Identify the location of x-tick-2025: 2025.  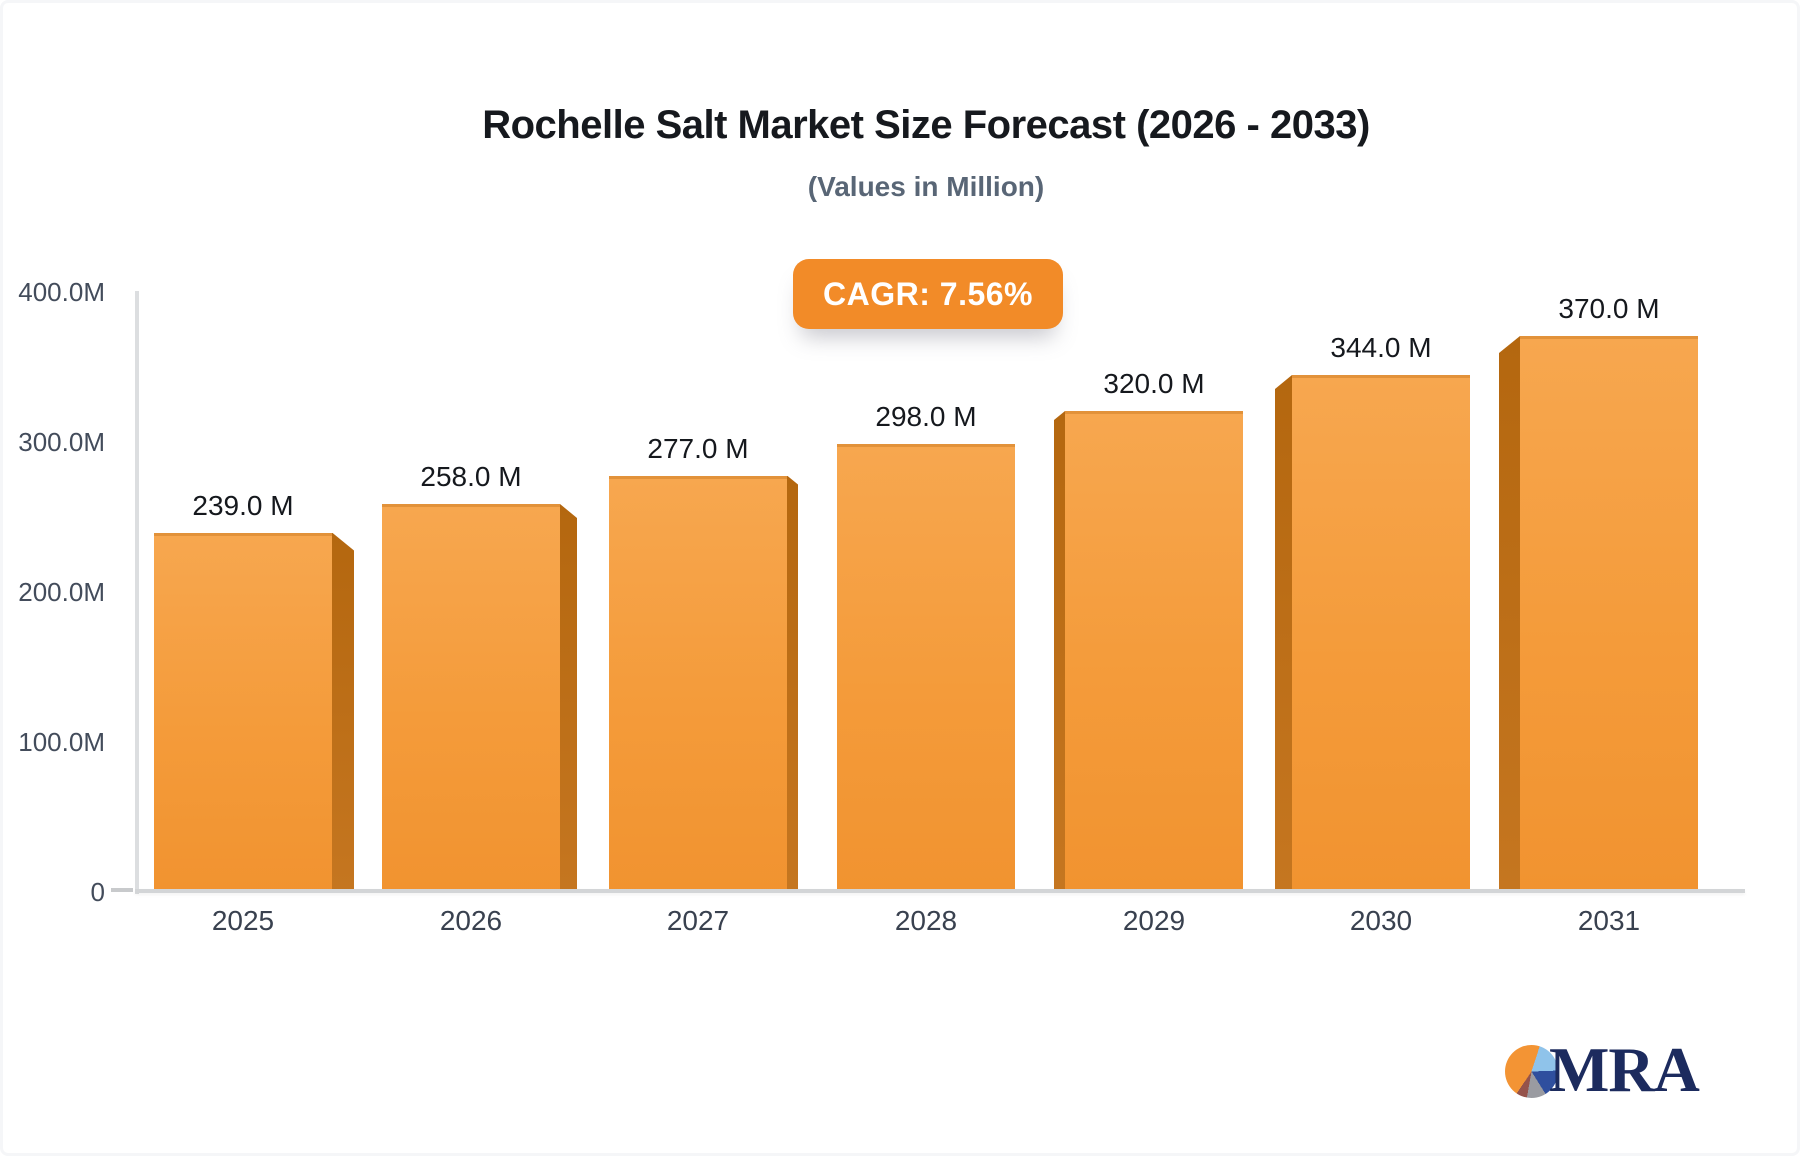
(243, 920).